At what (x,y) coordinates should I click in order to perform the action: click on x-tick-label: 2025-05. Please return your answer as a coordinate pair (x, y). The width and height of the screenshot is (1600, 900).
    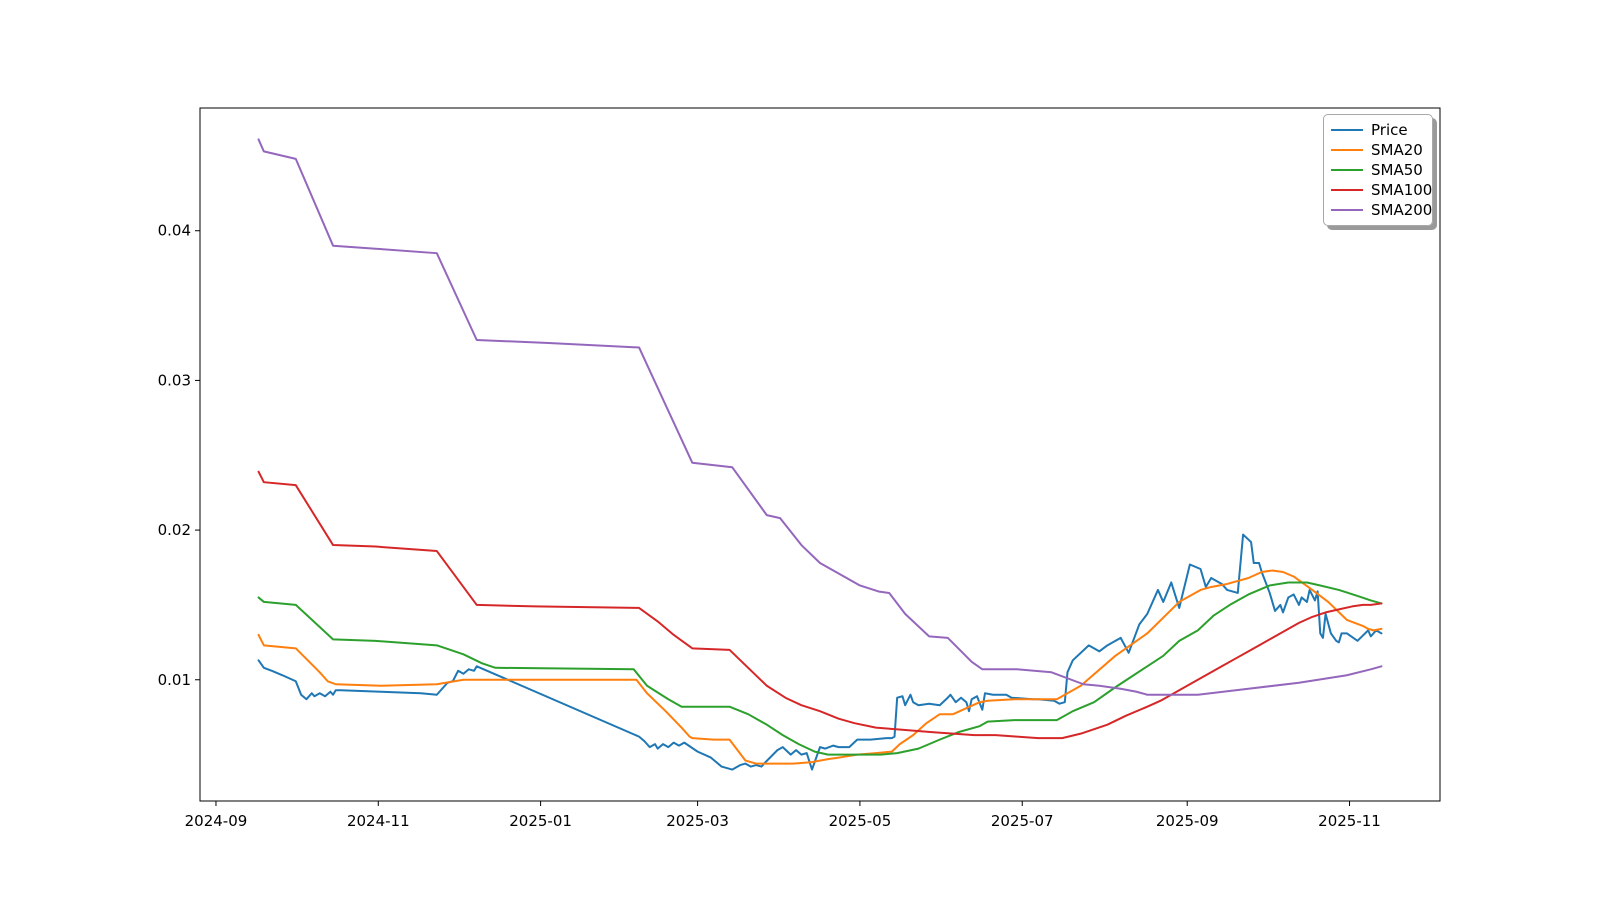
    Looking at the image, I should click on (860, 821).